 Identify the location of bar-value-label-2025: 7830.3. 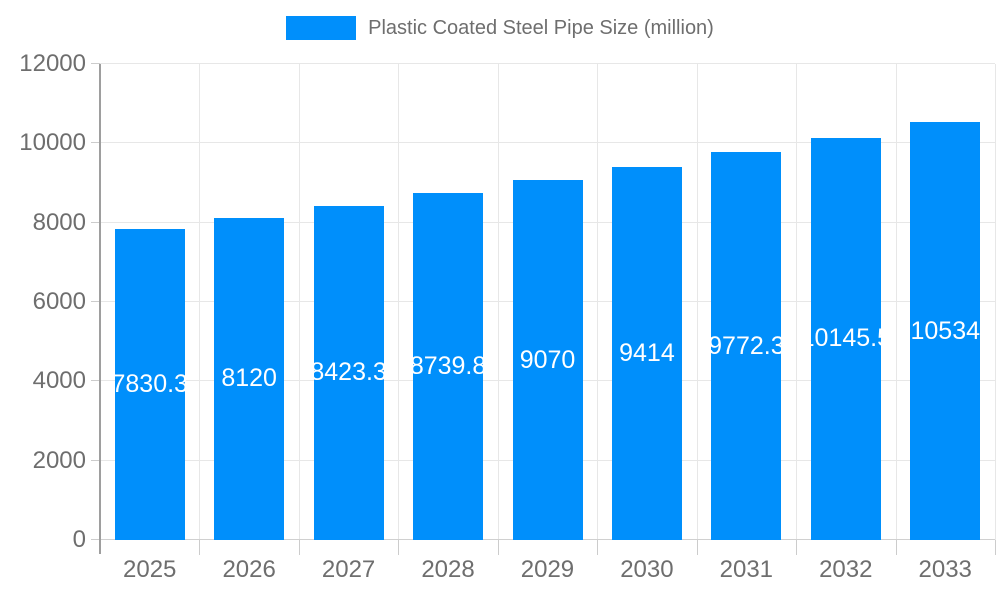
(149, 384).